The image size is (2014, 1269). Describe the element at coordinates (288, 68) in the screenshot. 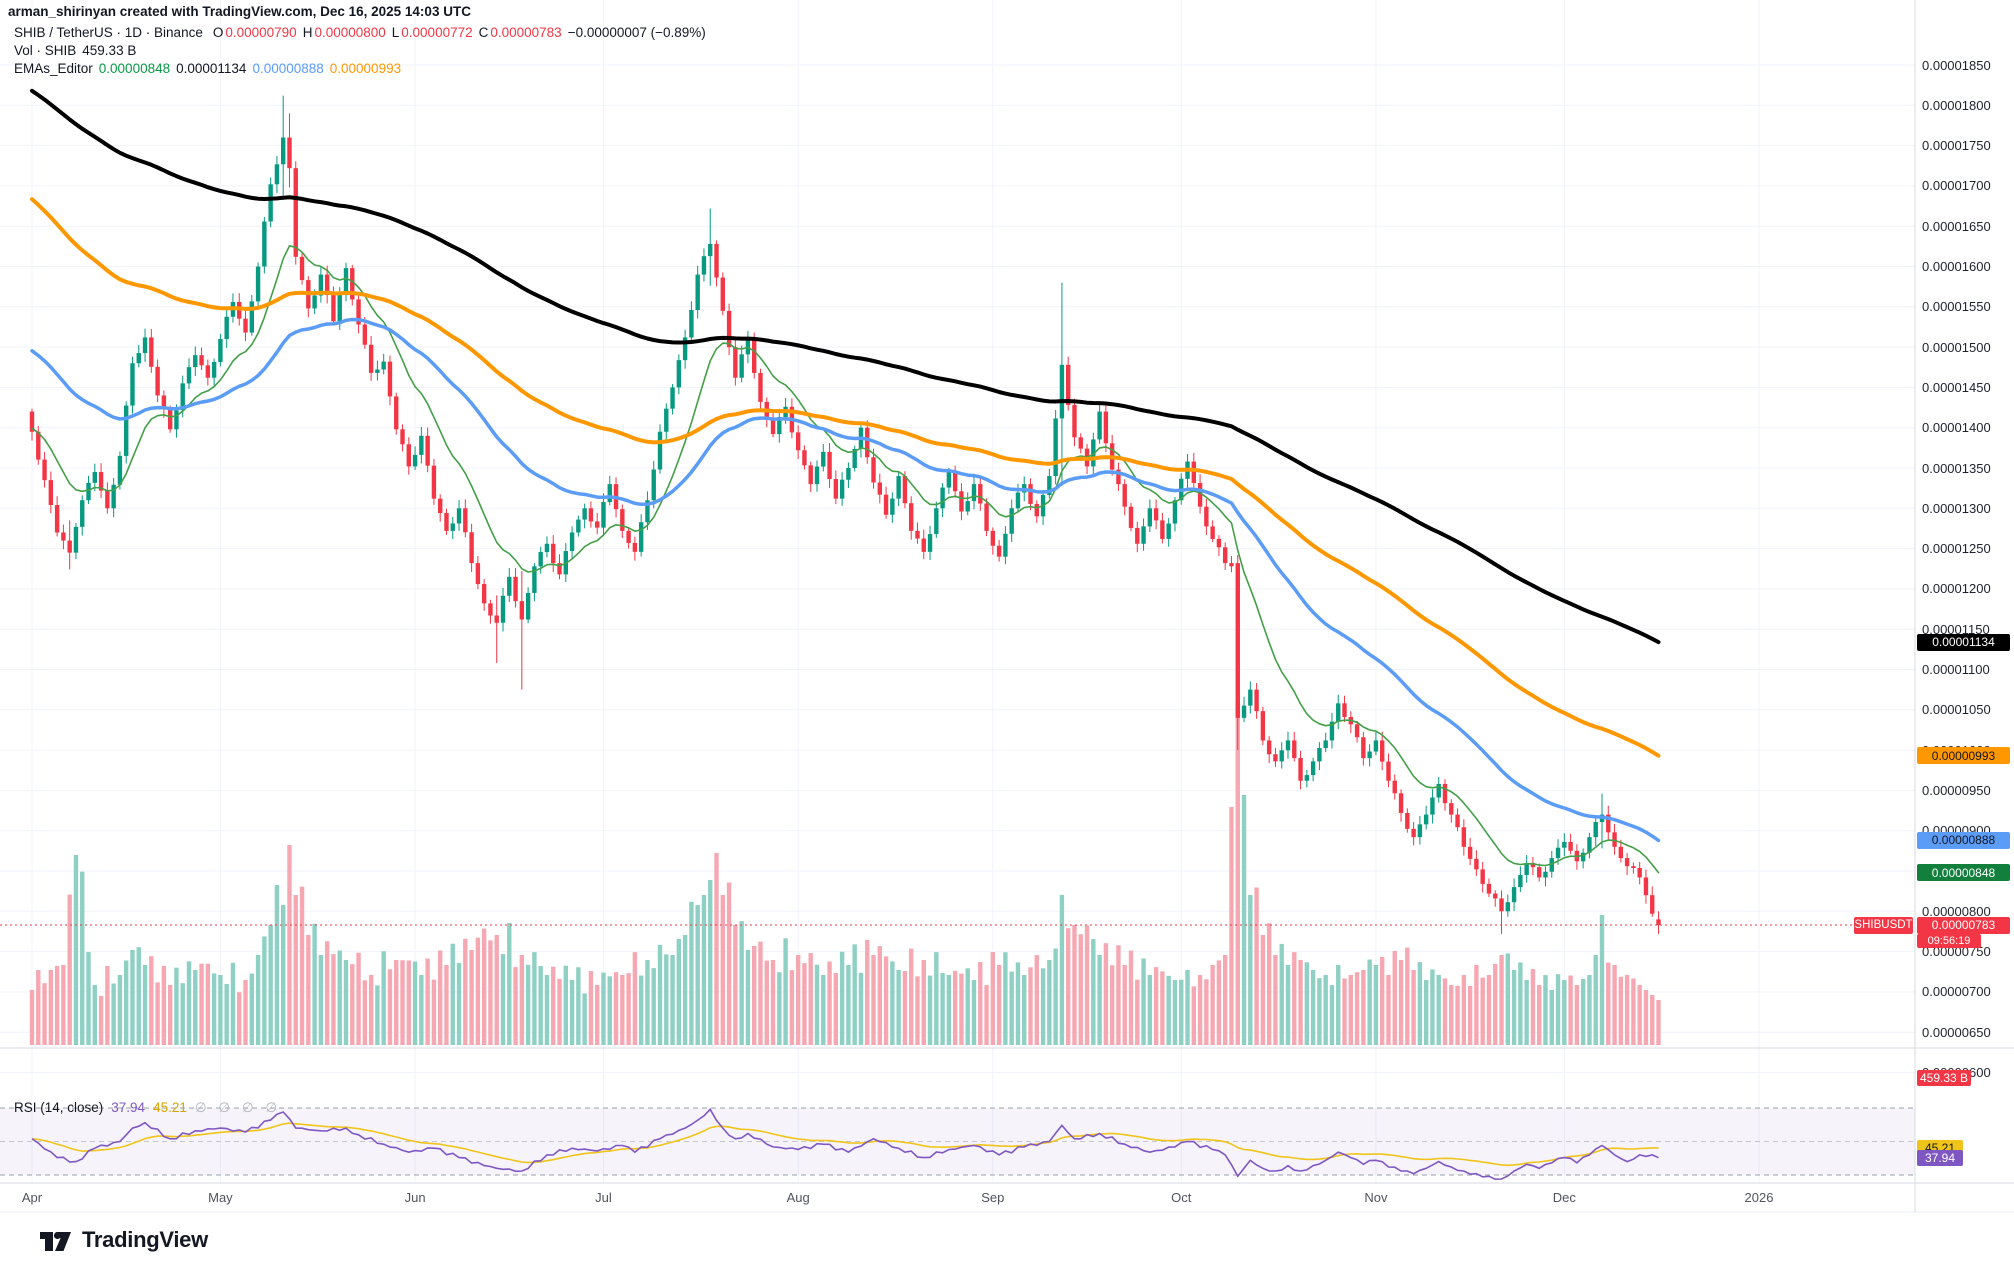

I see `ema-50-value: 0.00000888` at that location.